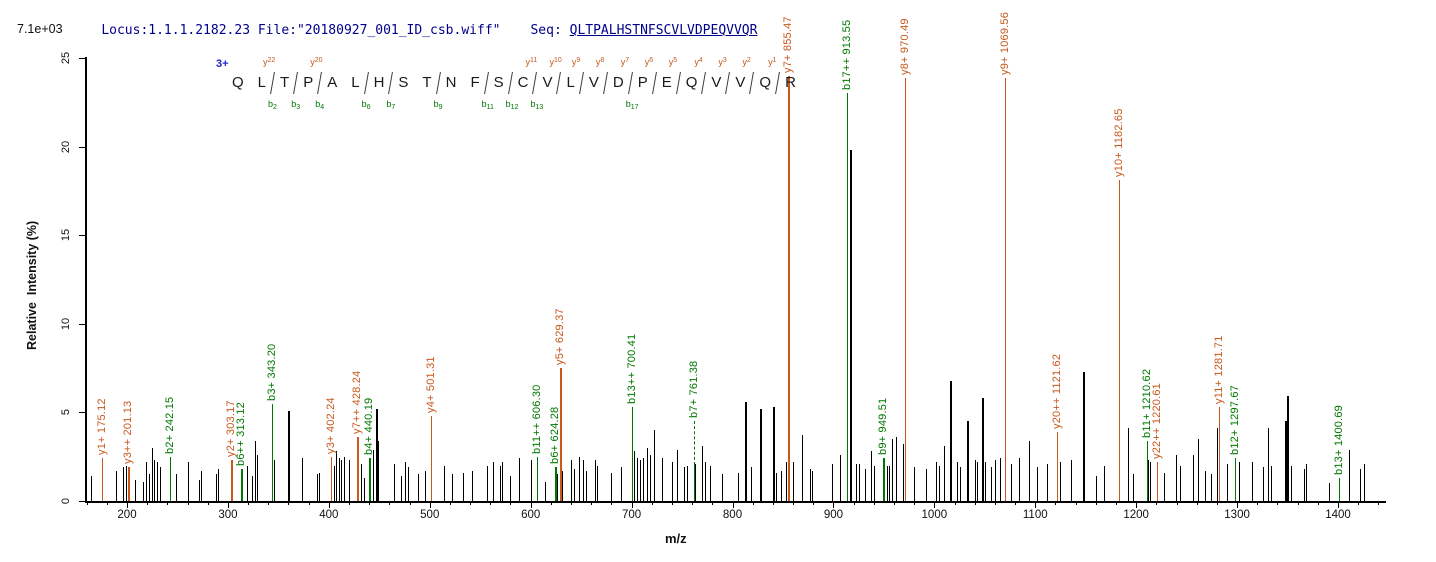 Image resolution: width=1436 pixels, height=562 pixels. I want to click on seq-value-link: QLTPALHSTNFSCVLVDPEQVVQR, so click(663, 30).